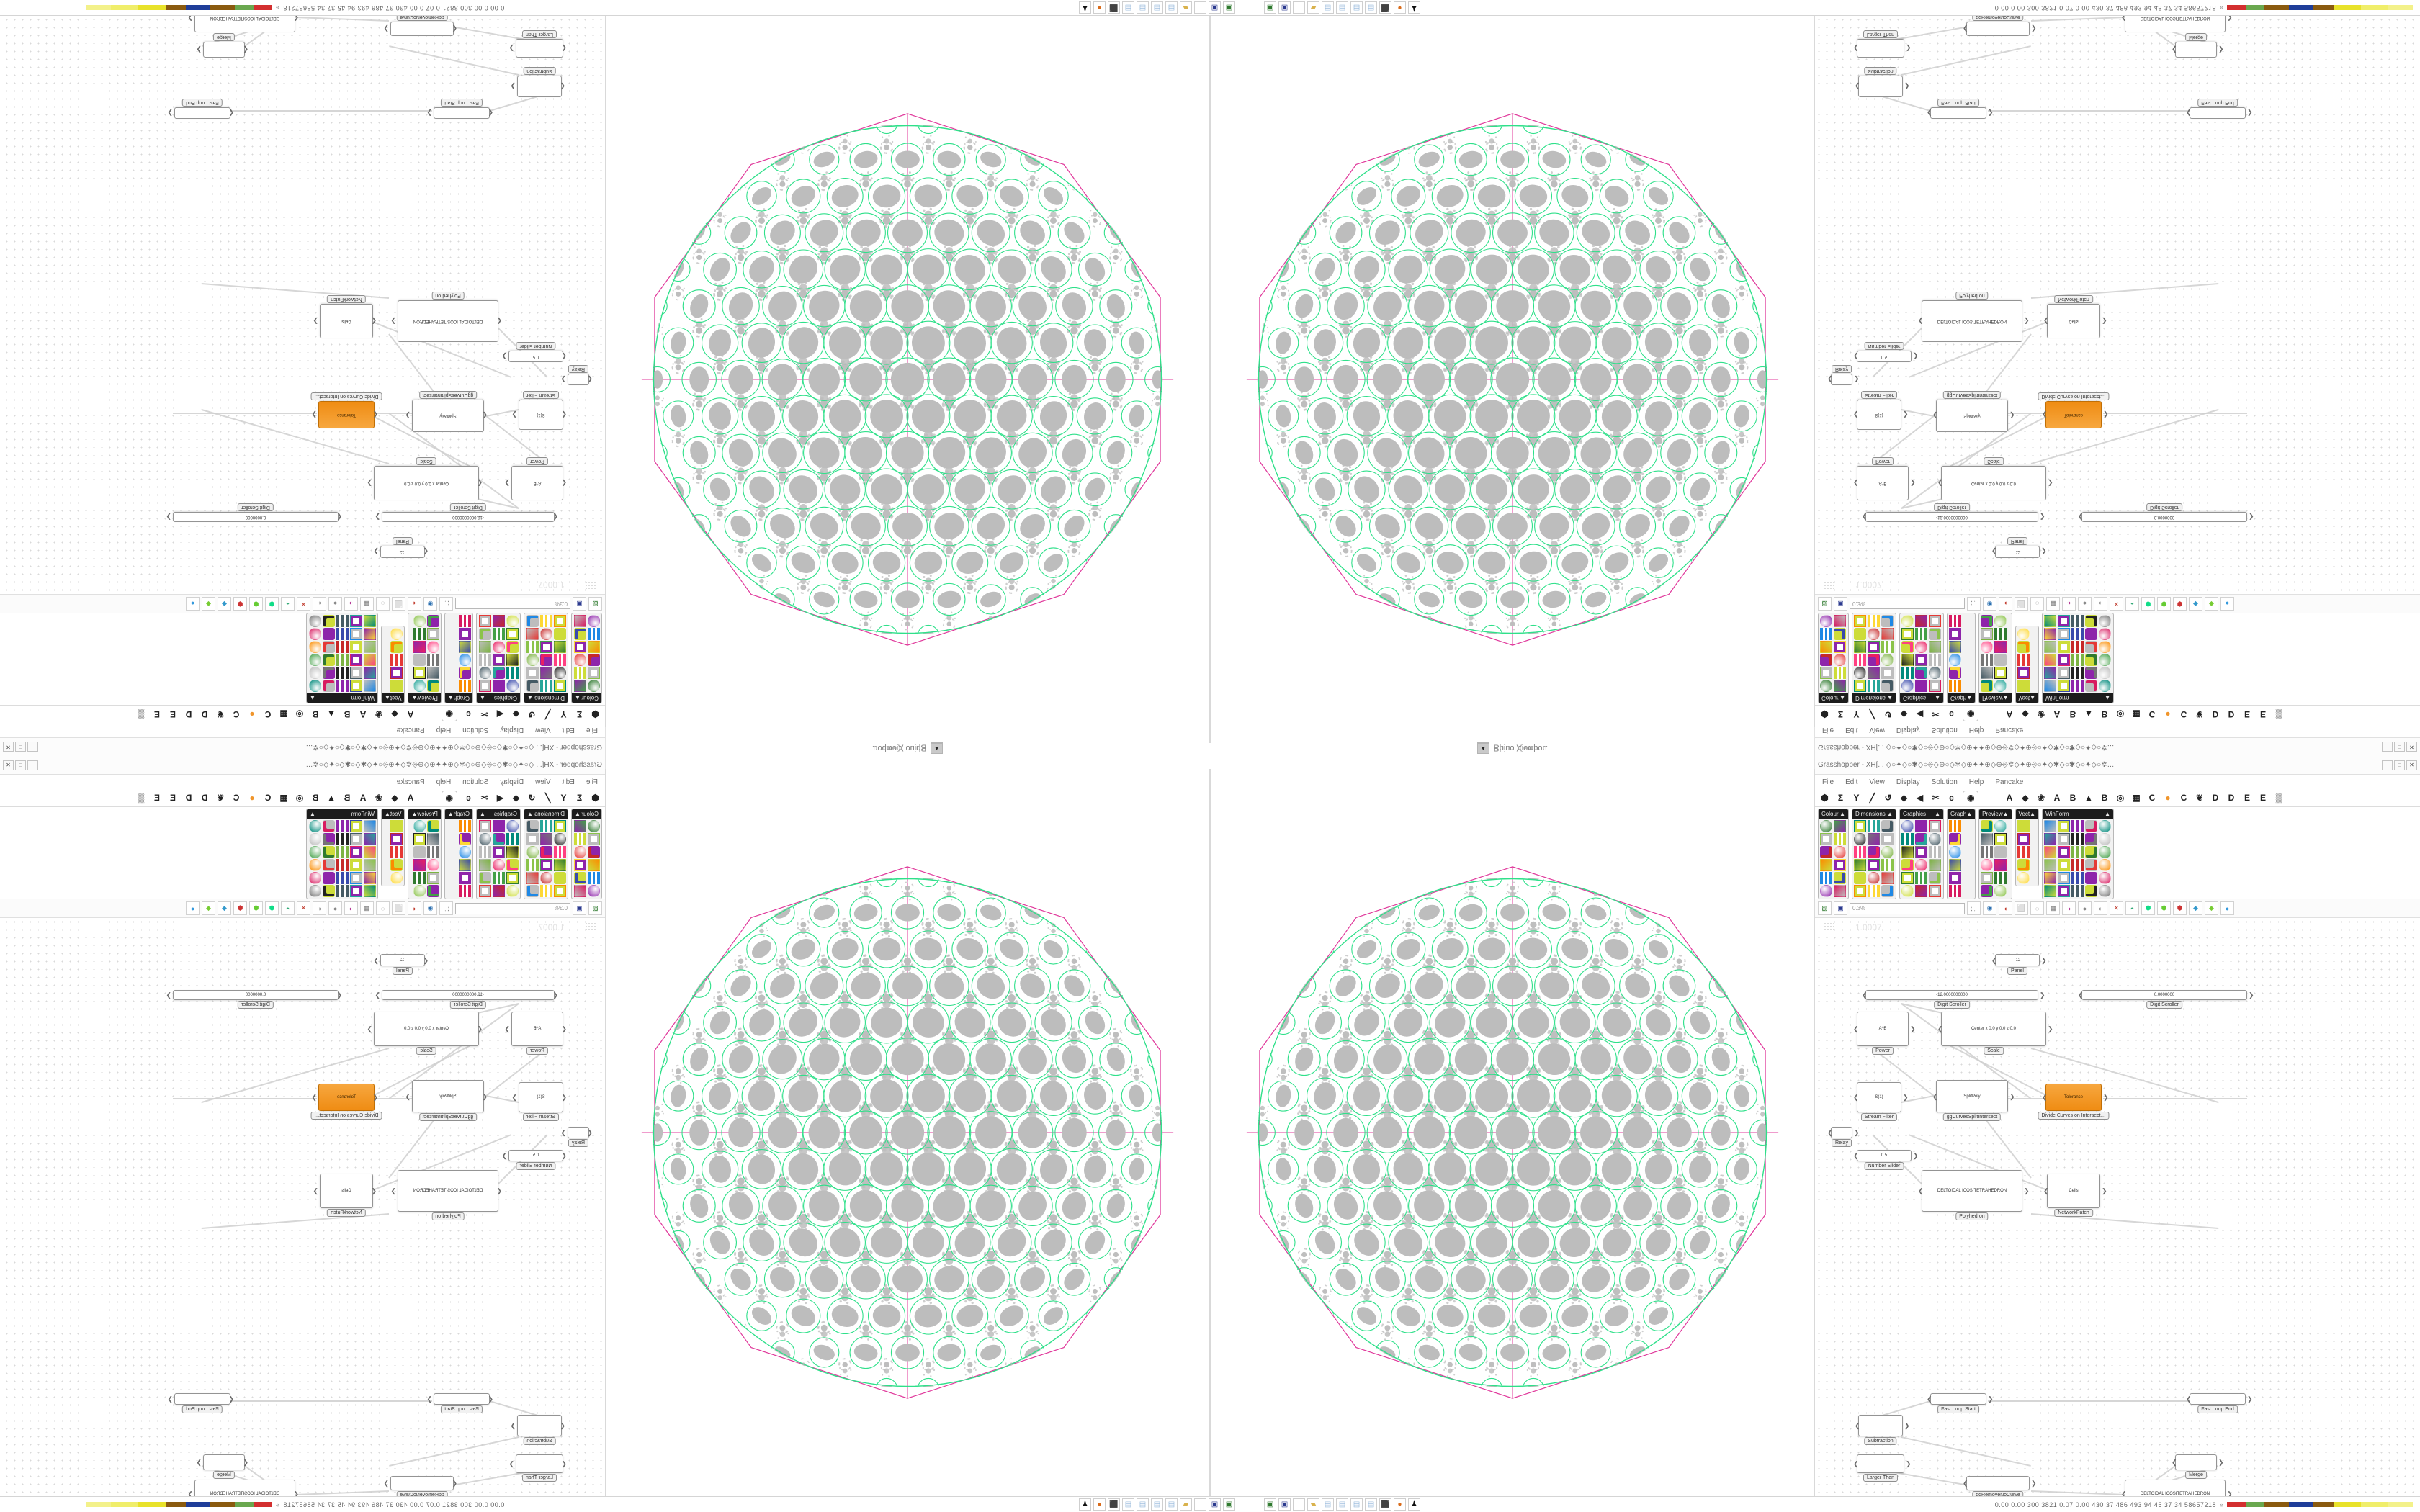 The image size is (2420, 1512). What do you see at coordinates (1840, 714) in the screenshot?
I see `ribbon-icon-1: Σ` at bounding box center [1840, 714].